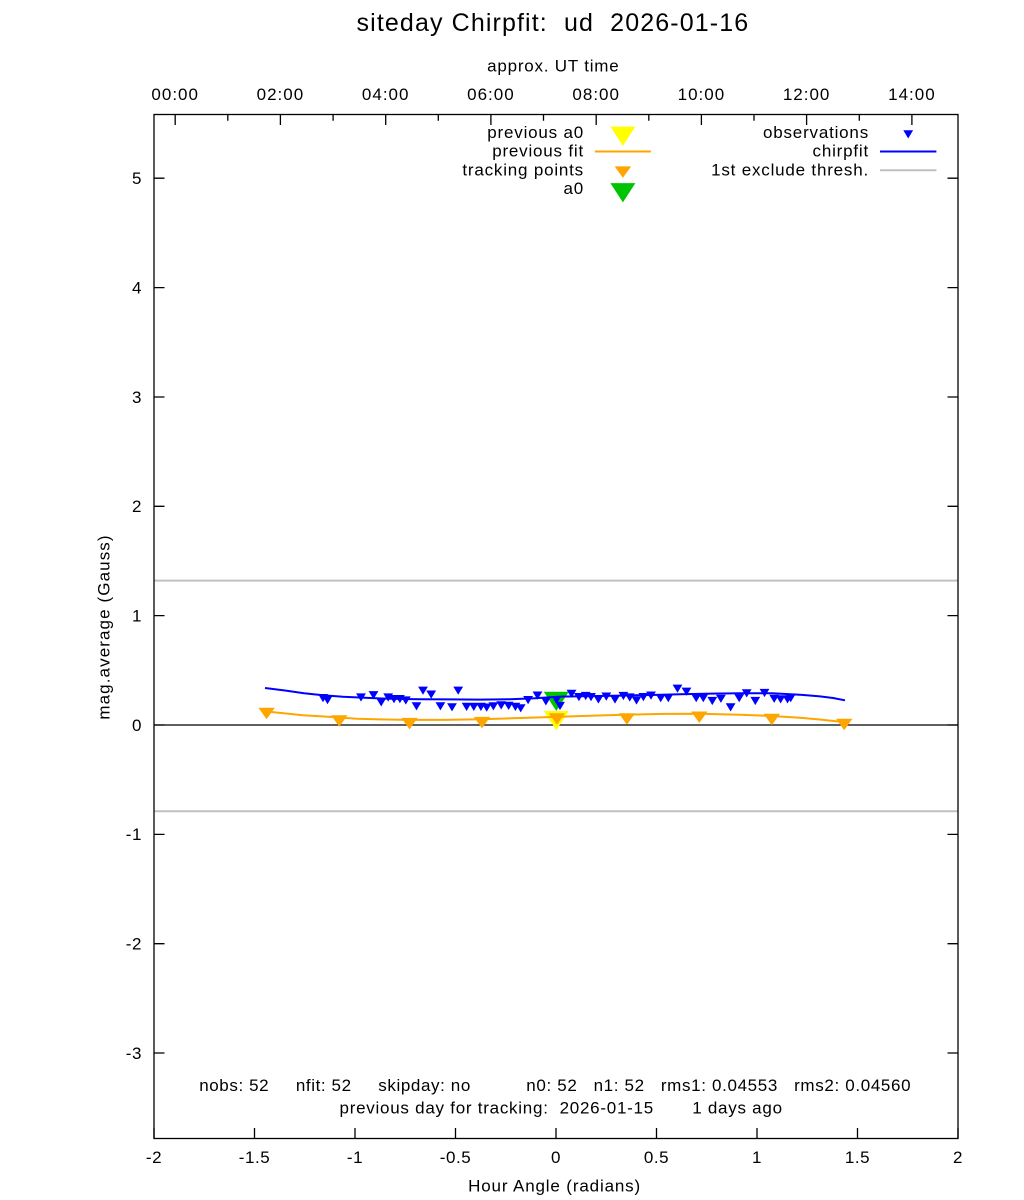  What do you see at coordinates (335, 1085) in the screenshot?
I see `svg-text:nobs: 52 nfit: 52 skip: nobs: 52 nfit: 52 skipday: no` at bounding box center [335, 1085].